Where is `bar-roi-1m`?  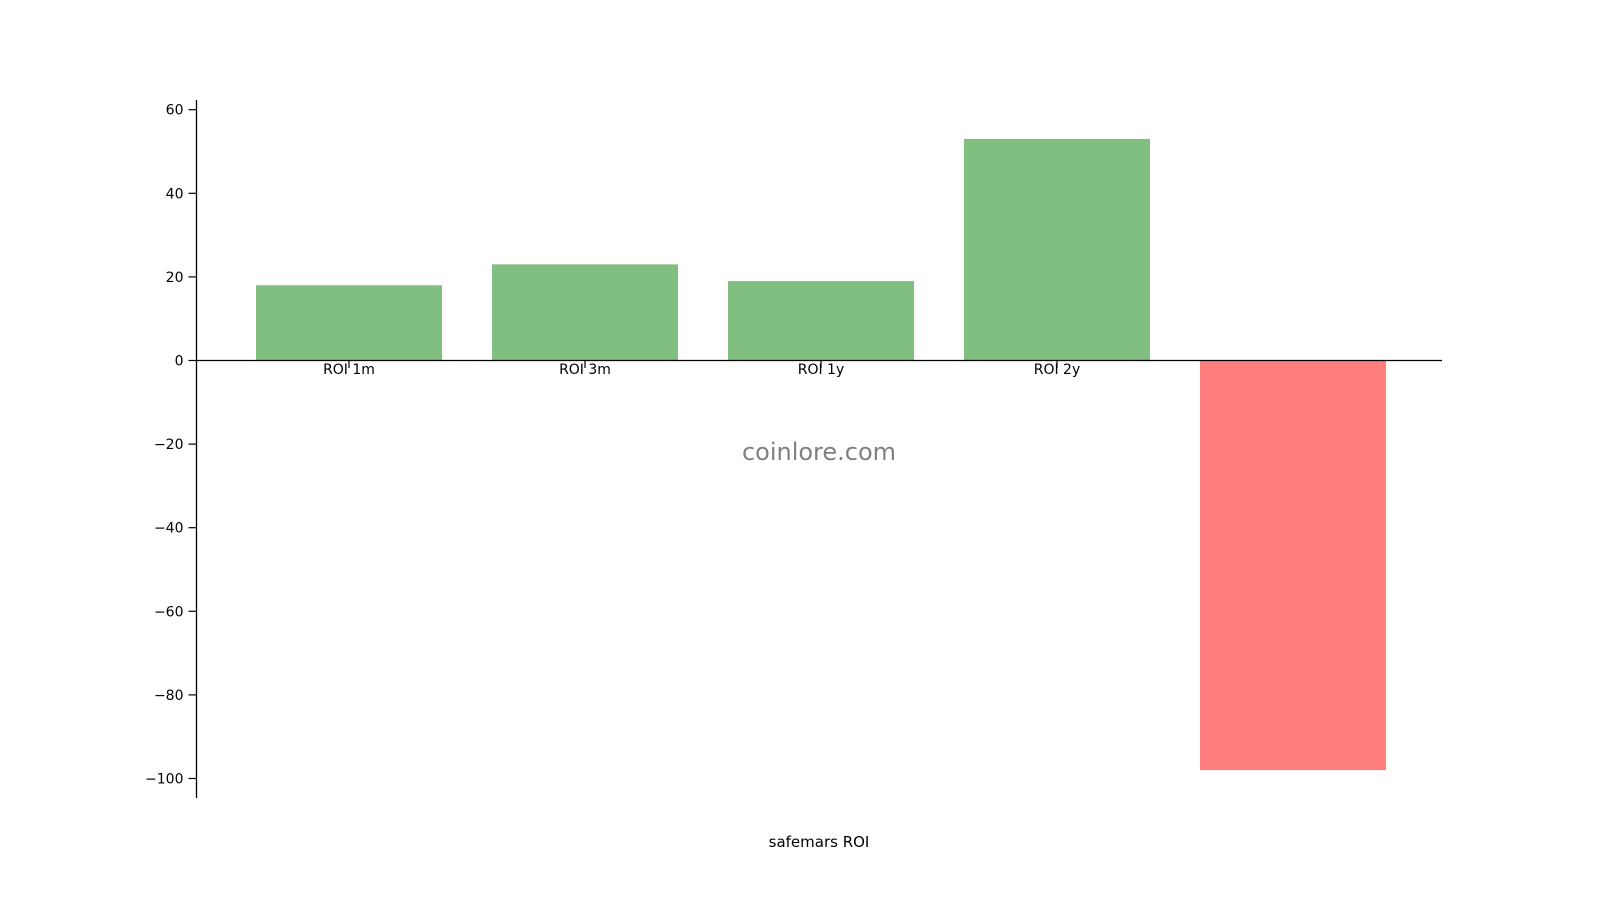
bar-roi-1m is located at coordinates (349, 323).